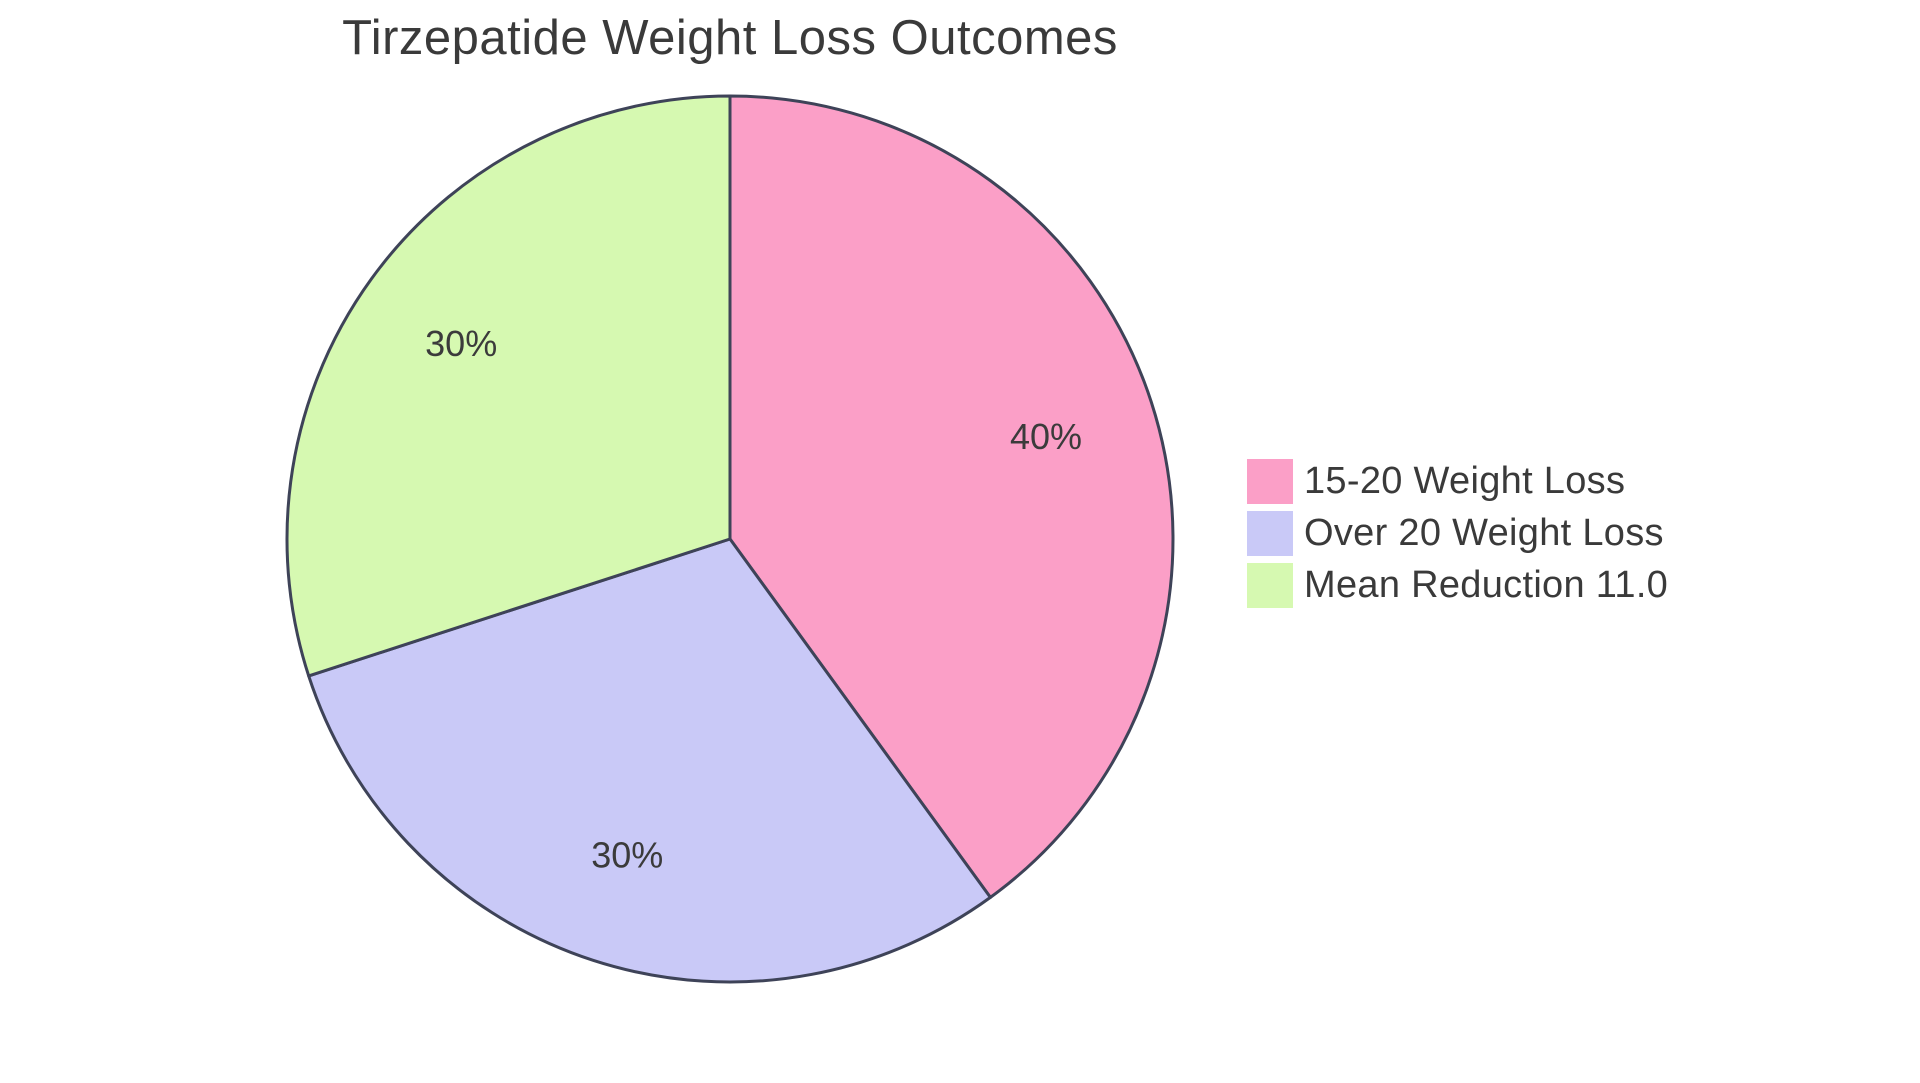 The height and width of the screenshot is (1083, 1920). I want to click on pie-slice-pct-label: 40%, so click(1046, 436).